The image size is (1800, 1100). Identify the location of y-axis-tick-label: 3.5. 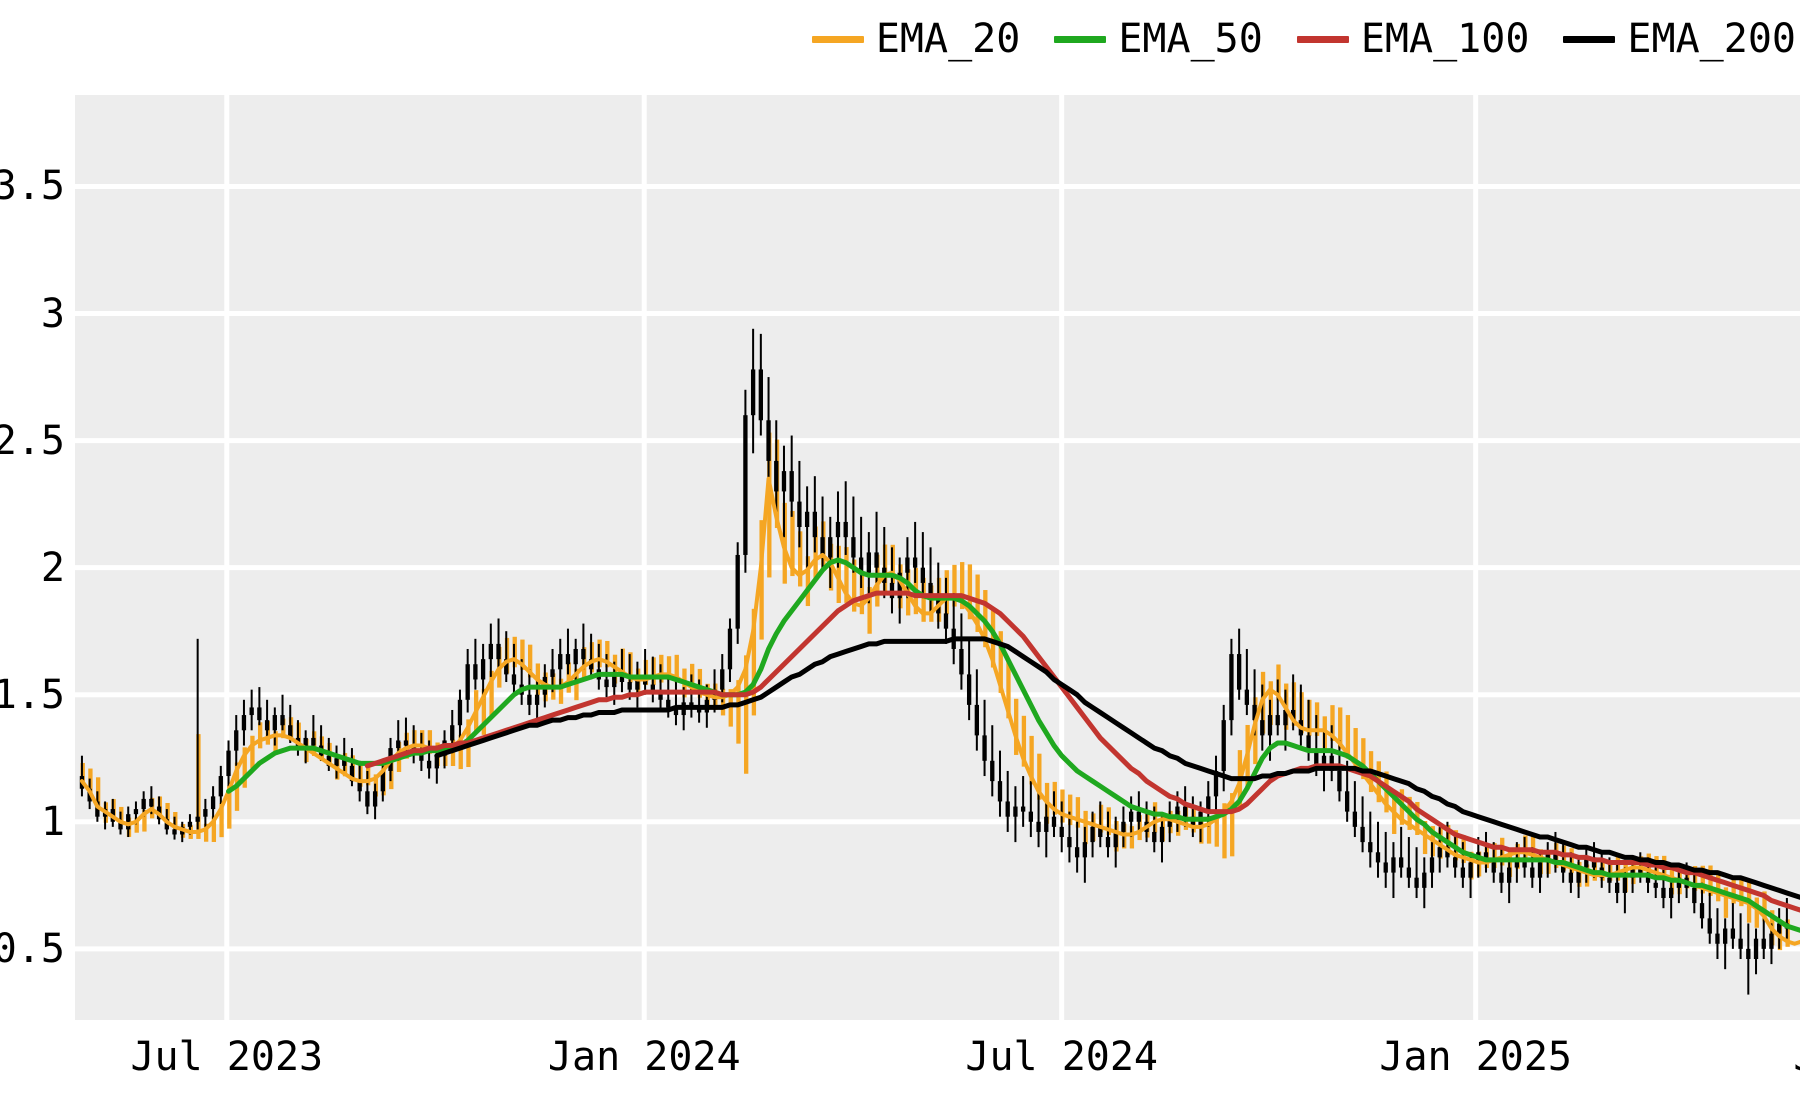
(32, 186).